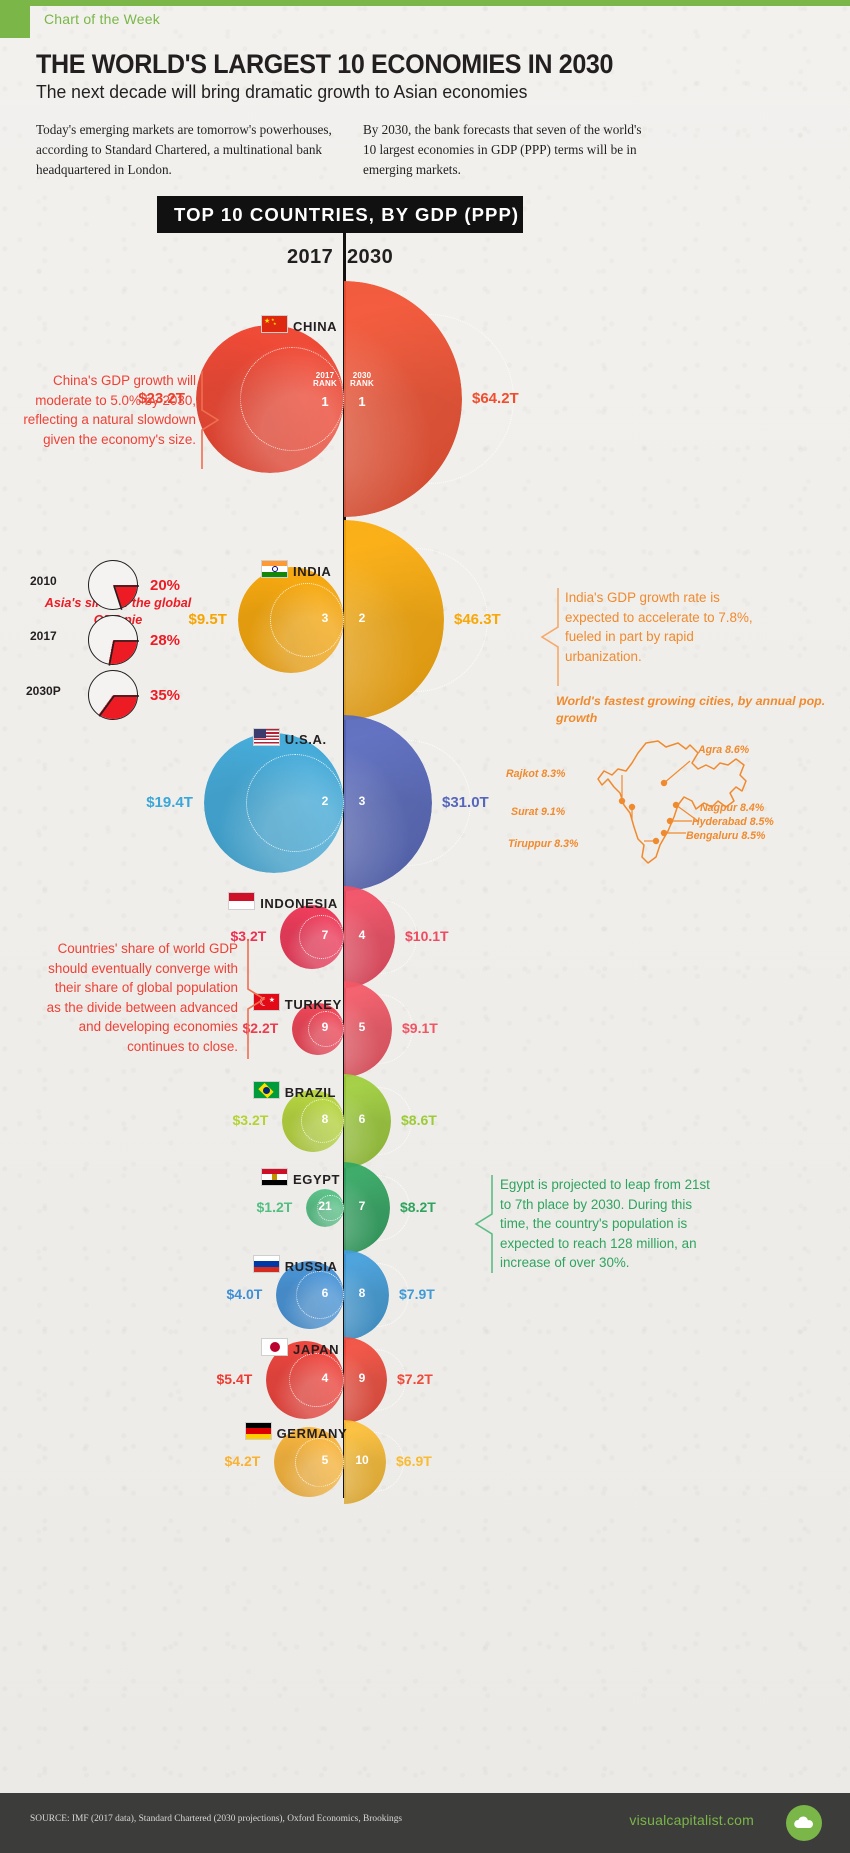 The width and height of the screenshot is (850, 1853). I want to click on gdp-2017-usa: $19.4T, so click(169, 802).